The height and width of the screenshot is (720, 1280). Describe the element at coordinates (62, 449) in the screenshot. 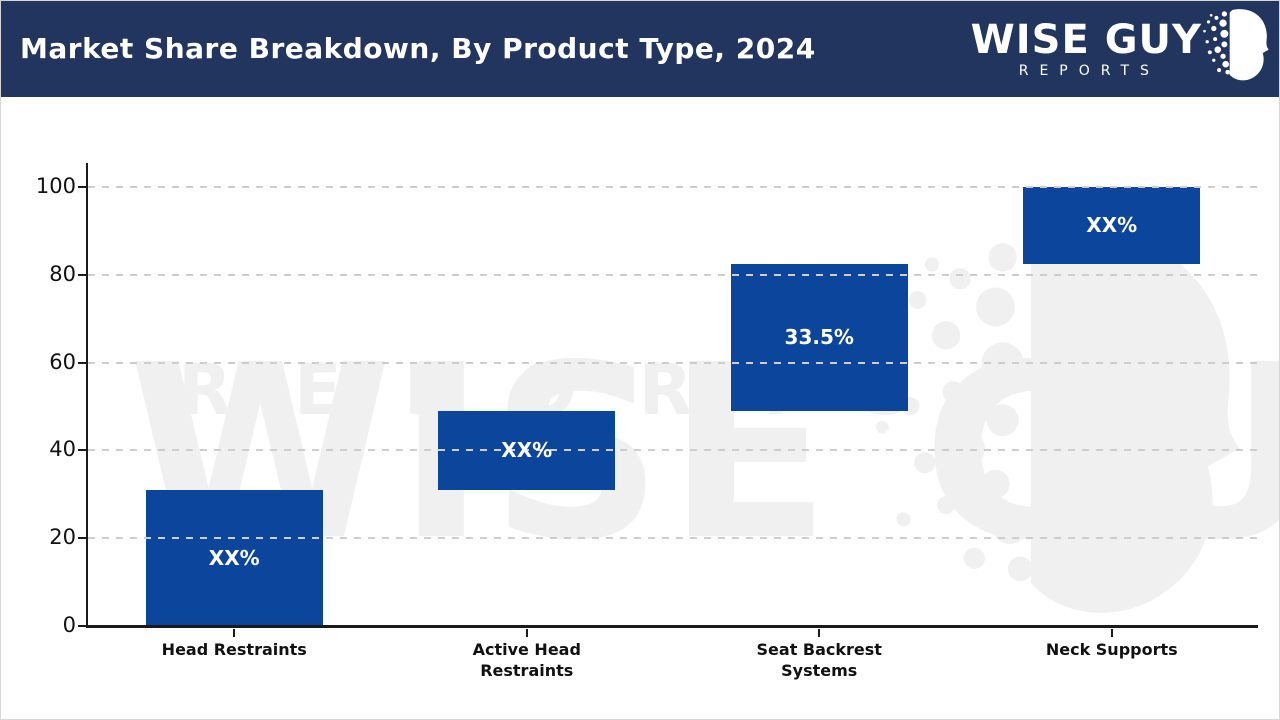

I see `y-tick-label-40: 40` at that location.